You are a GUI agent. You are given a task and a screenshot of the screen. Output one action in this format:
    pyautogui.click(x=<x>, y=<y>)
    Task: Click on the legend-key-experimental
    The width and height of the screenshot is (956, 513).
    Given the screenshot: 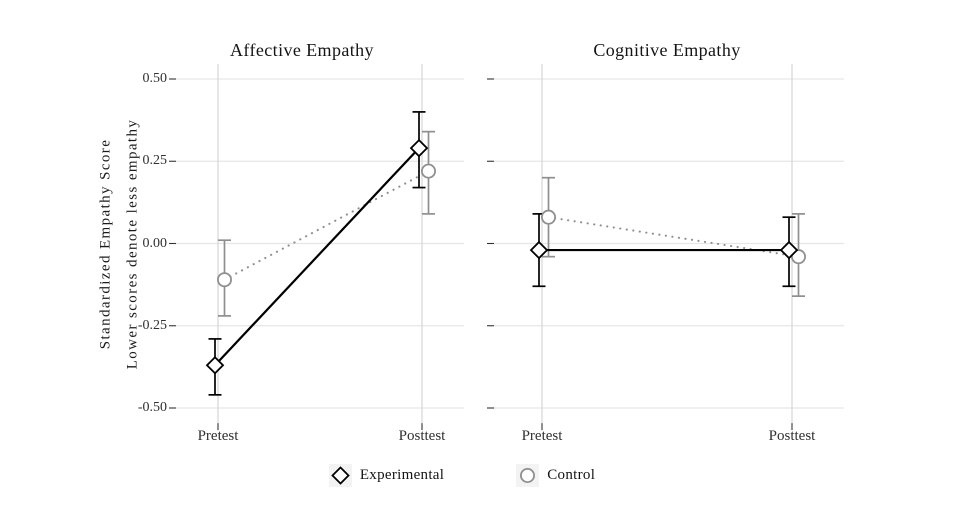 What is the action you would take?
    pyautogui.click(x=340, y=475)
    